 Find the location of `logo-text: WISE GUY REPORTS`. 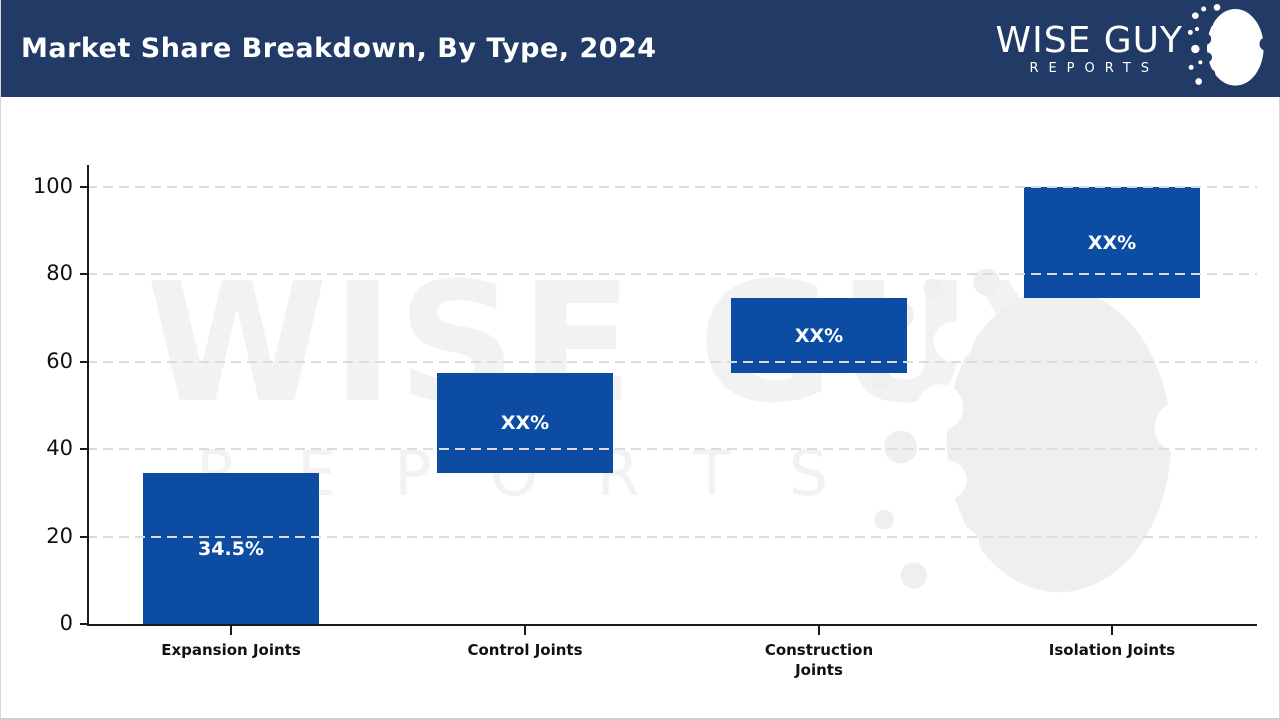

logo-text: WISE GUY REPORTS is located at coordinates (1090, 49).